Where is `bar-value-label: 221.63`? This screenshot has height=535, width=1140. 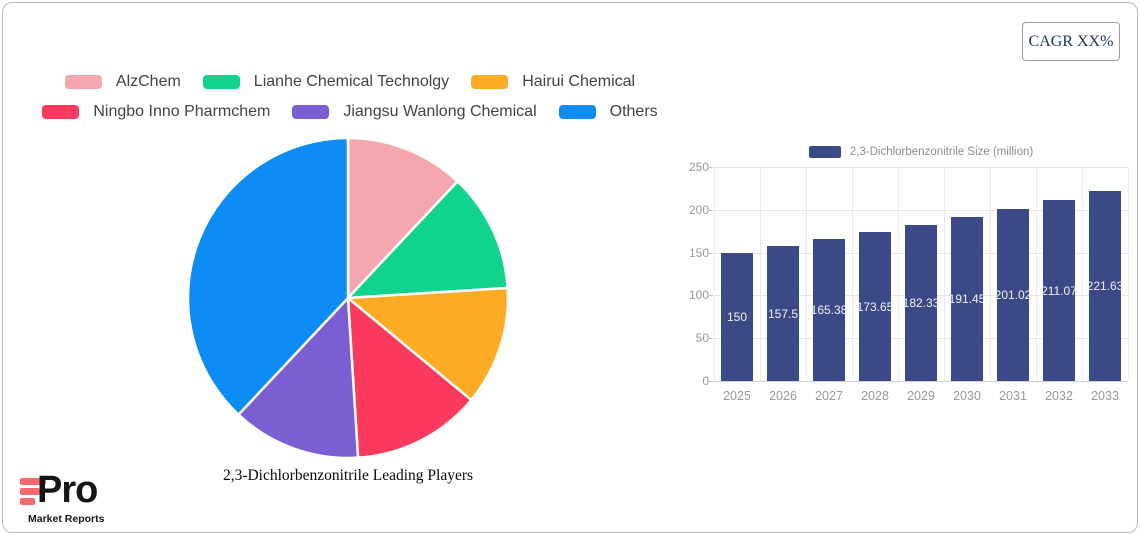
bar-value-label: 221.63 is located at coordinates (1105, 286).